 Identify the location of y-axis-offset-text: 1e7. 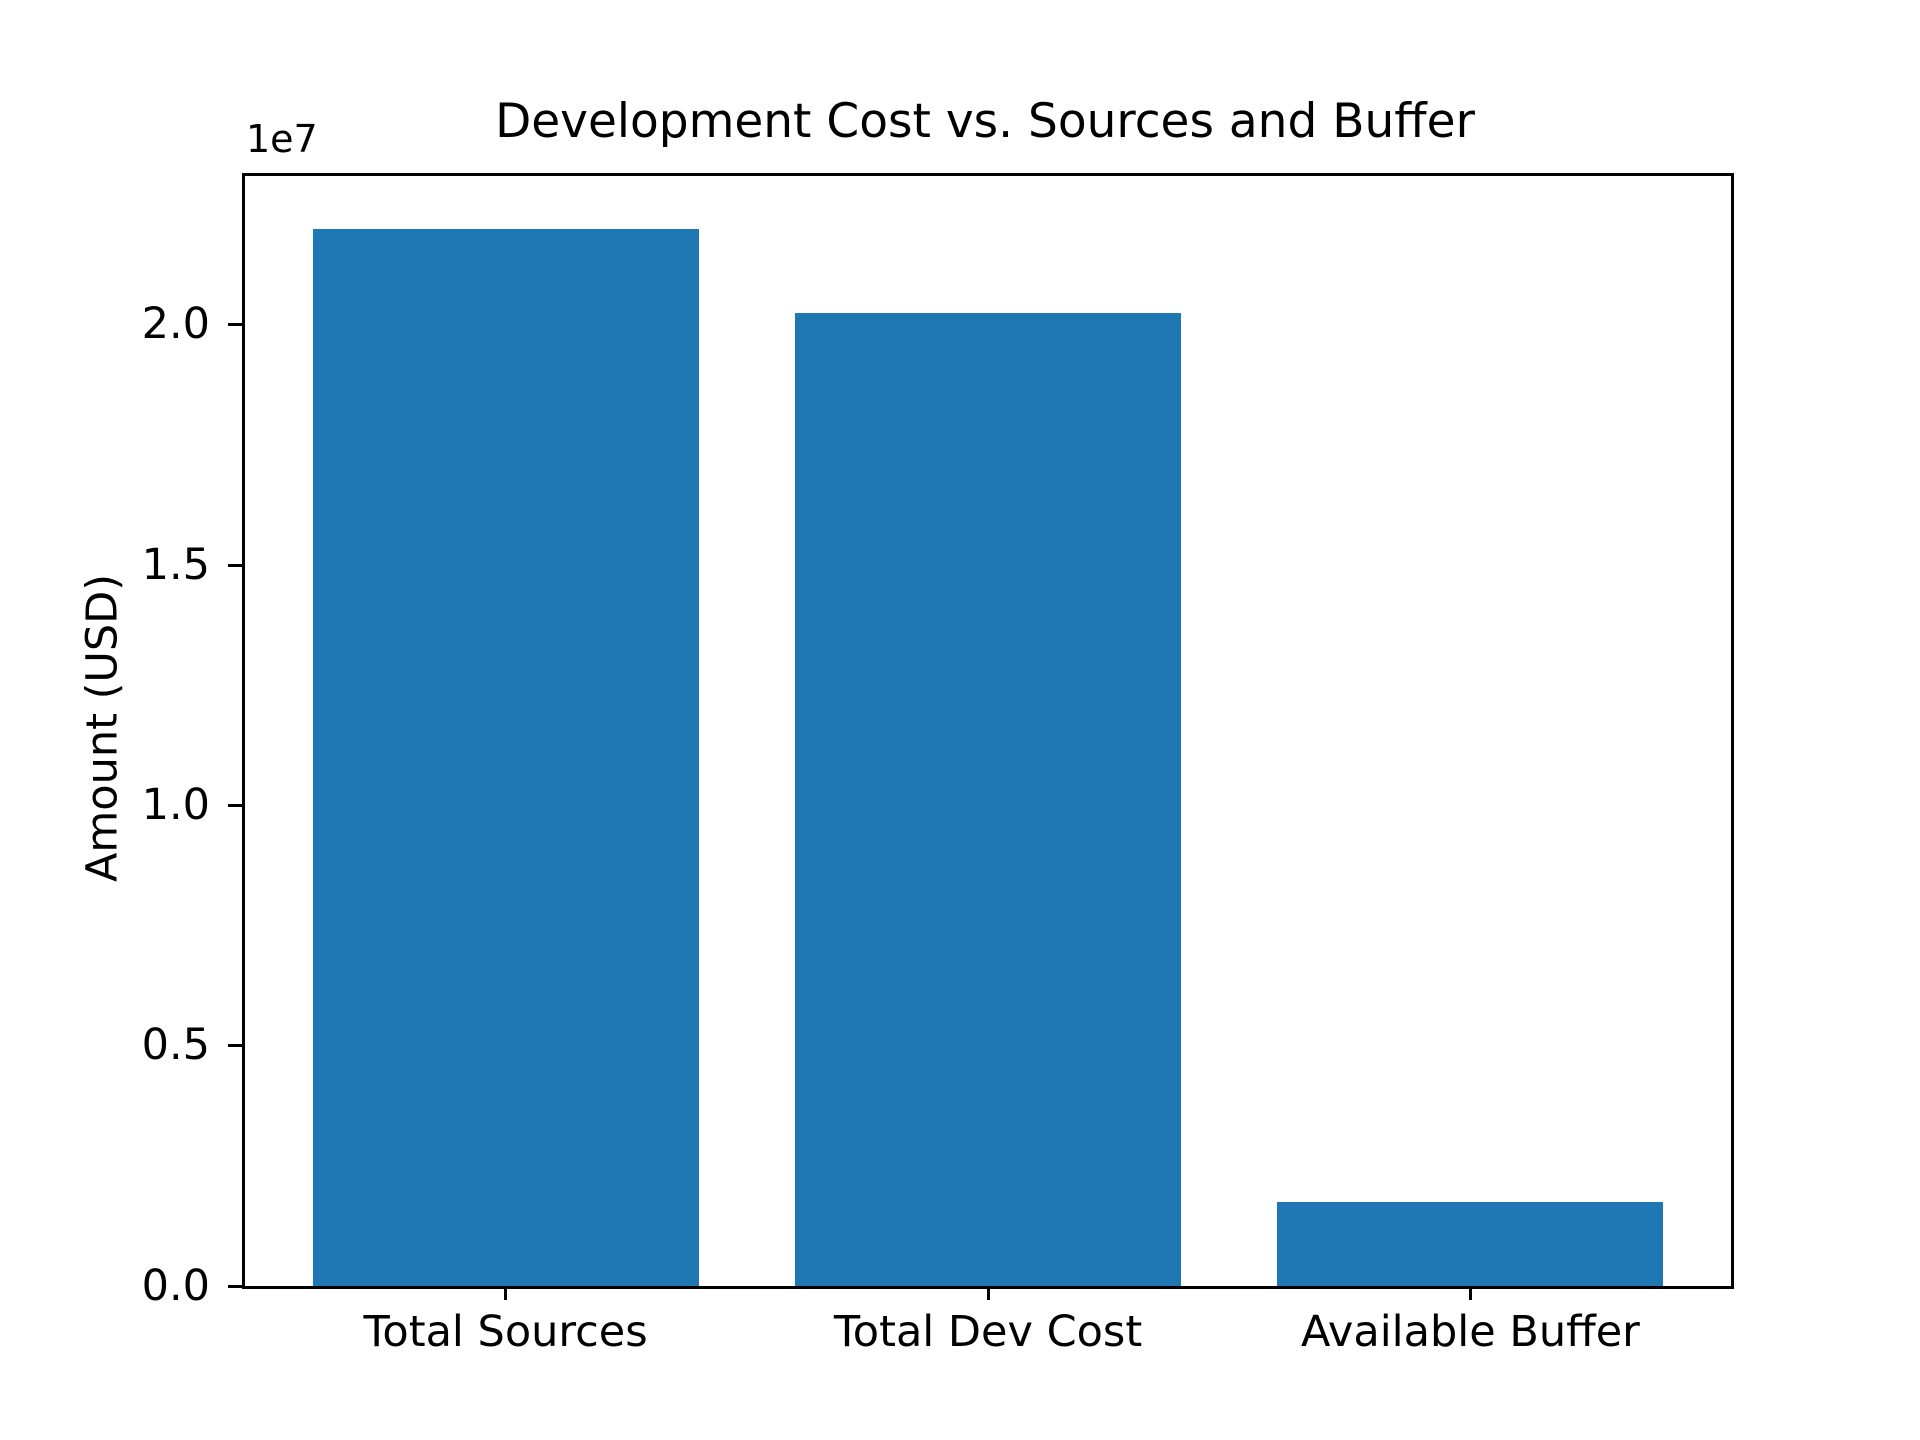
(282, 139).